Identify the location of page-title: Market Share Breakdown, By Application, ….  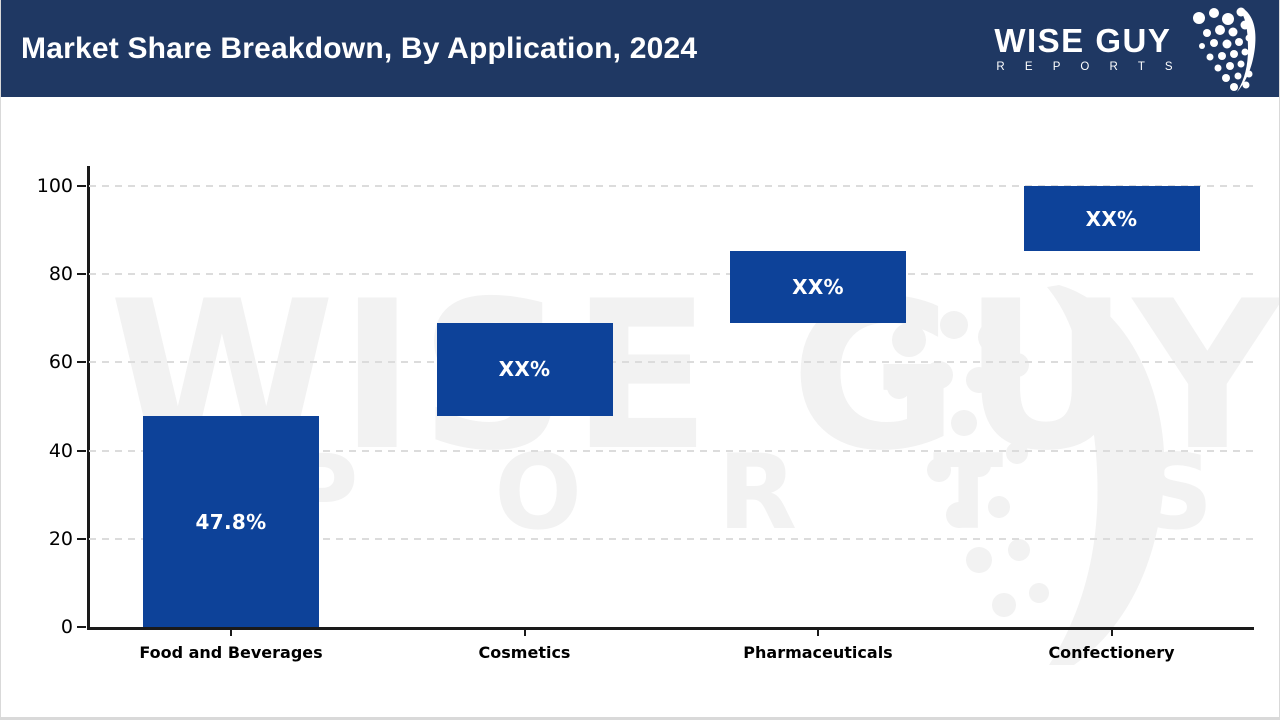
(359, 48).